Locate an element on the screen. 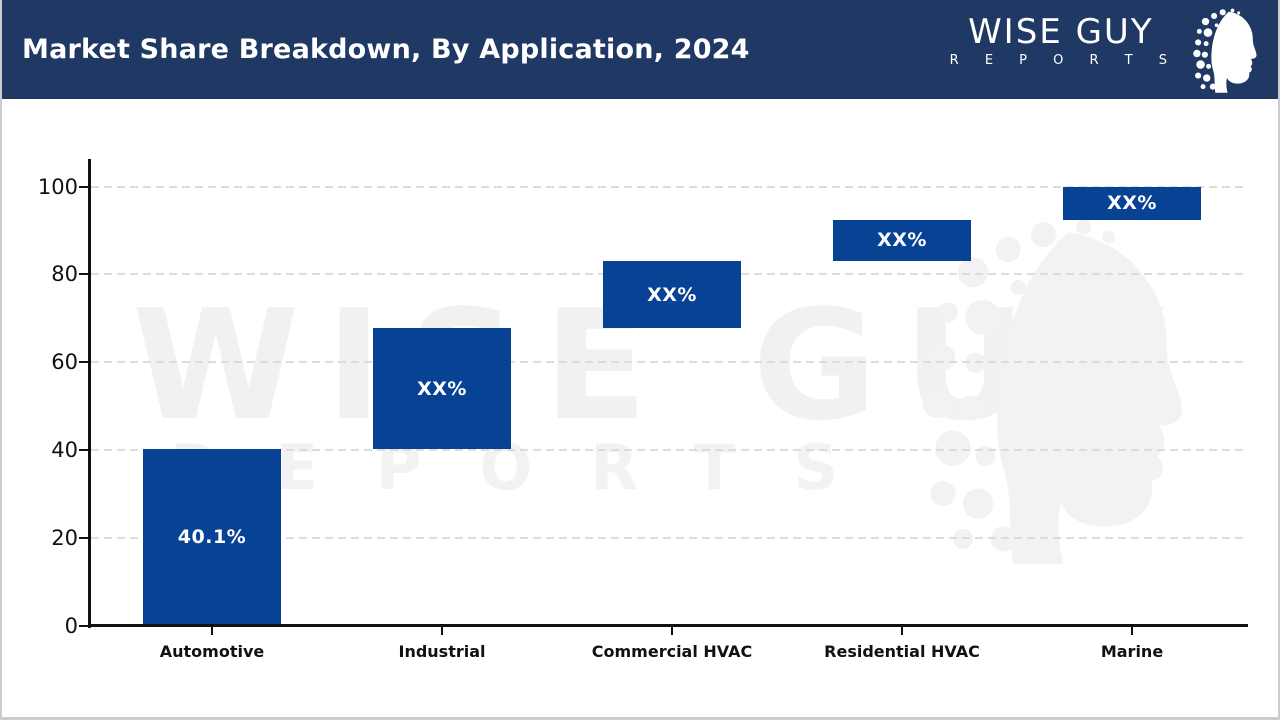  watermark-head-icon is located at coordinates (1061, 393).